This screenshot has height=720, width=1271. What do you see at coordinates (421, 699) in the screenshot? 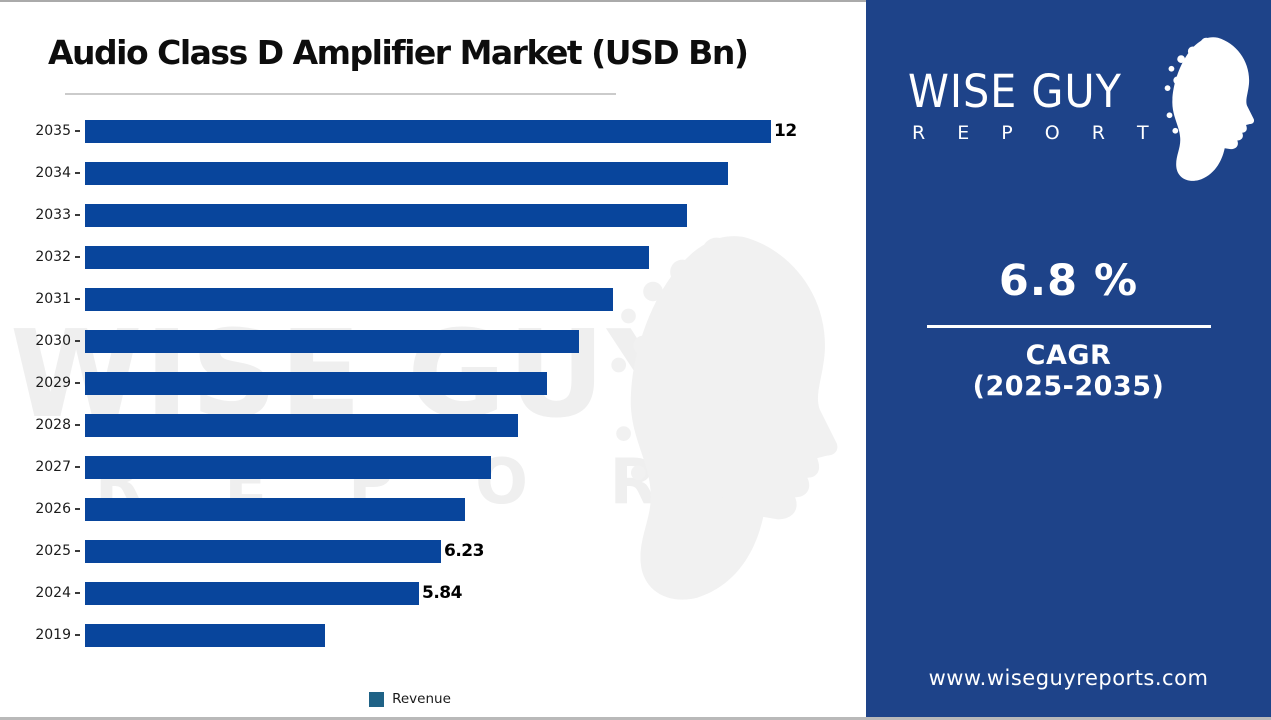
I see `legend-label: Revenue` at bounding box center [421, 699].